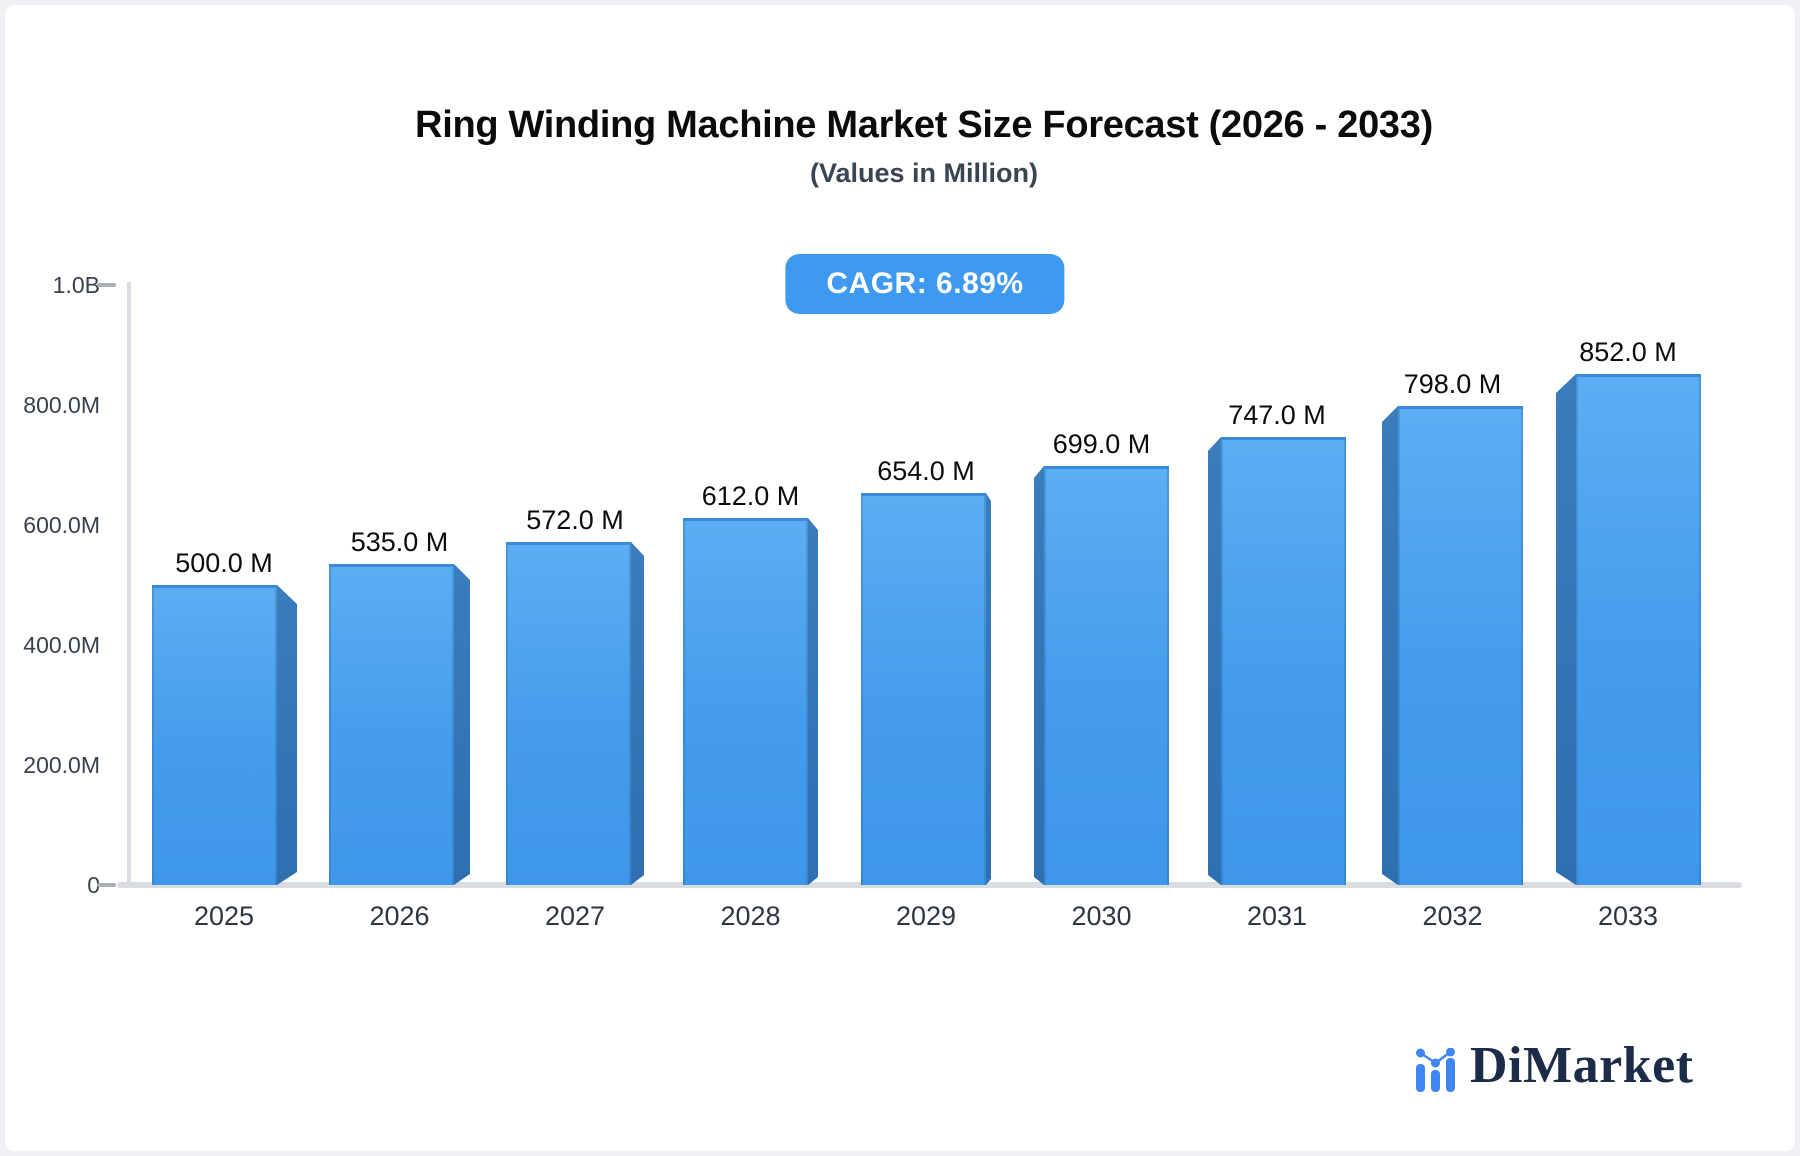 The height and width of the screenshot is (1156, 1800). What do you see at coordinates (925, 284) in the screenshot?
I see `cagr-badge: CAGR: 6.89%` at bounding box center [925, 284].